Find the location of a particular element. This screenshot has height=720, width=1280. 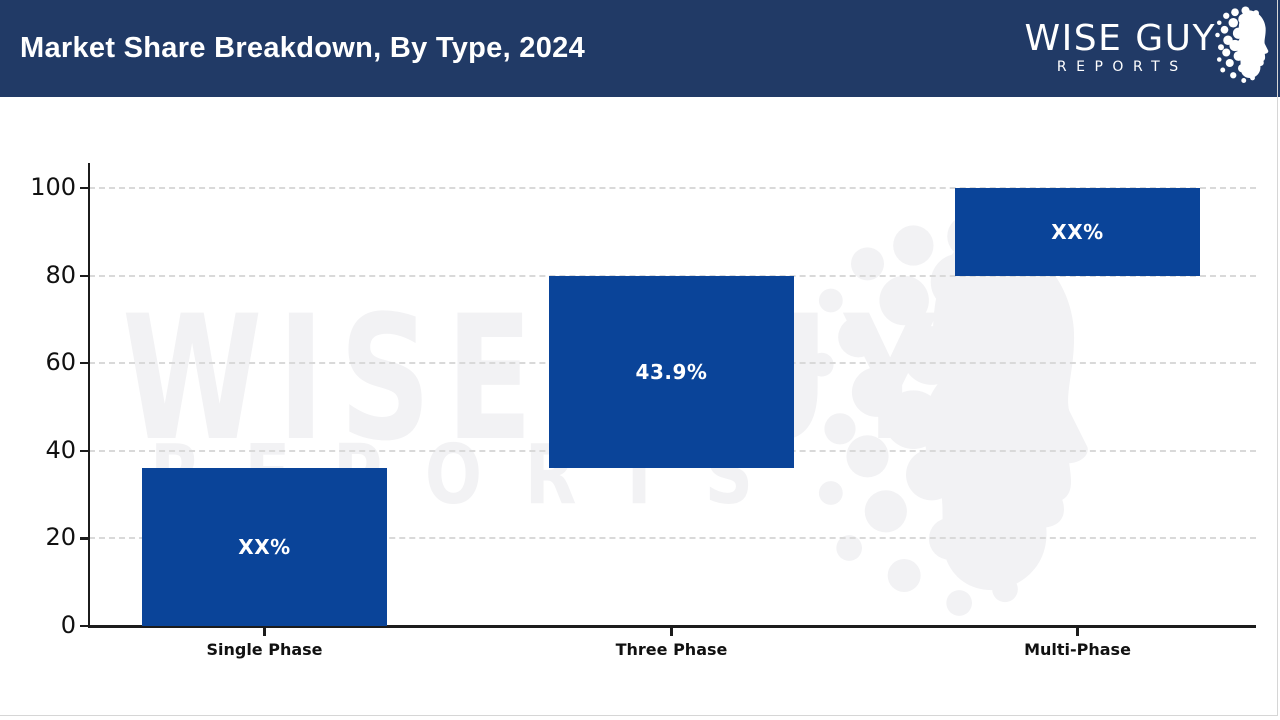

category-label: Single Phase is located at coordinates (264, 649).